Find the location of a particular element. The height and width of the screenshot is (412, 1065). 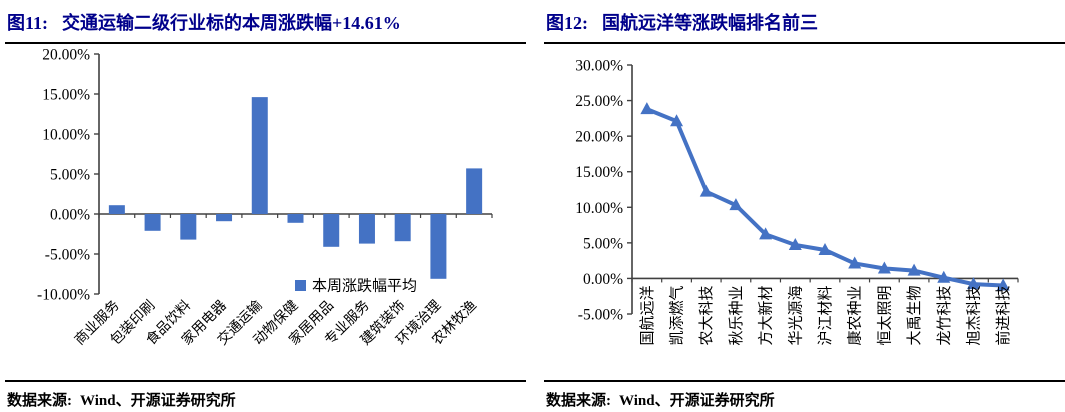

category-label: 旭杰科技 is located at coordinates (973, 315).